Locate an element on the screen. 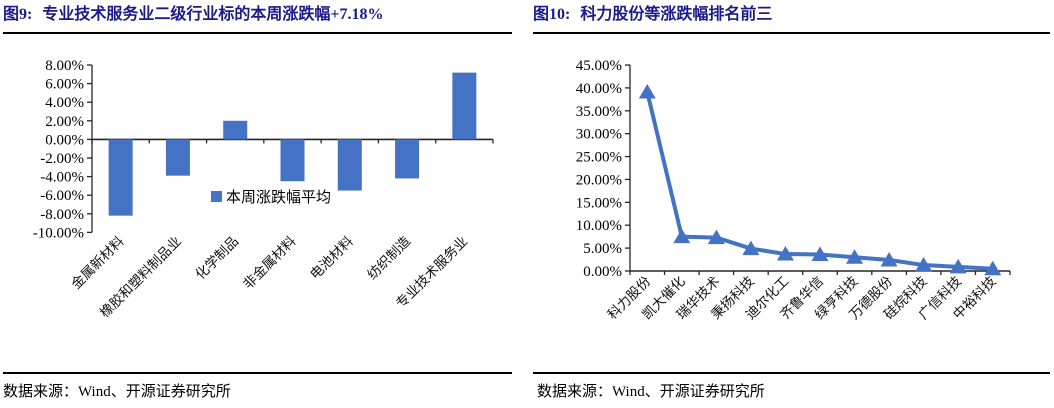 The image size is (1054, 408). y-tick-label: 35.00% is located at coordinates (599, 112).